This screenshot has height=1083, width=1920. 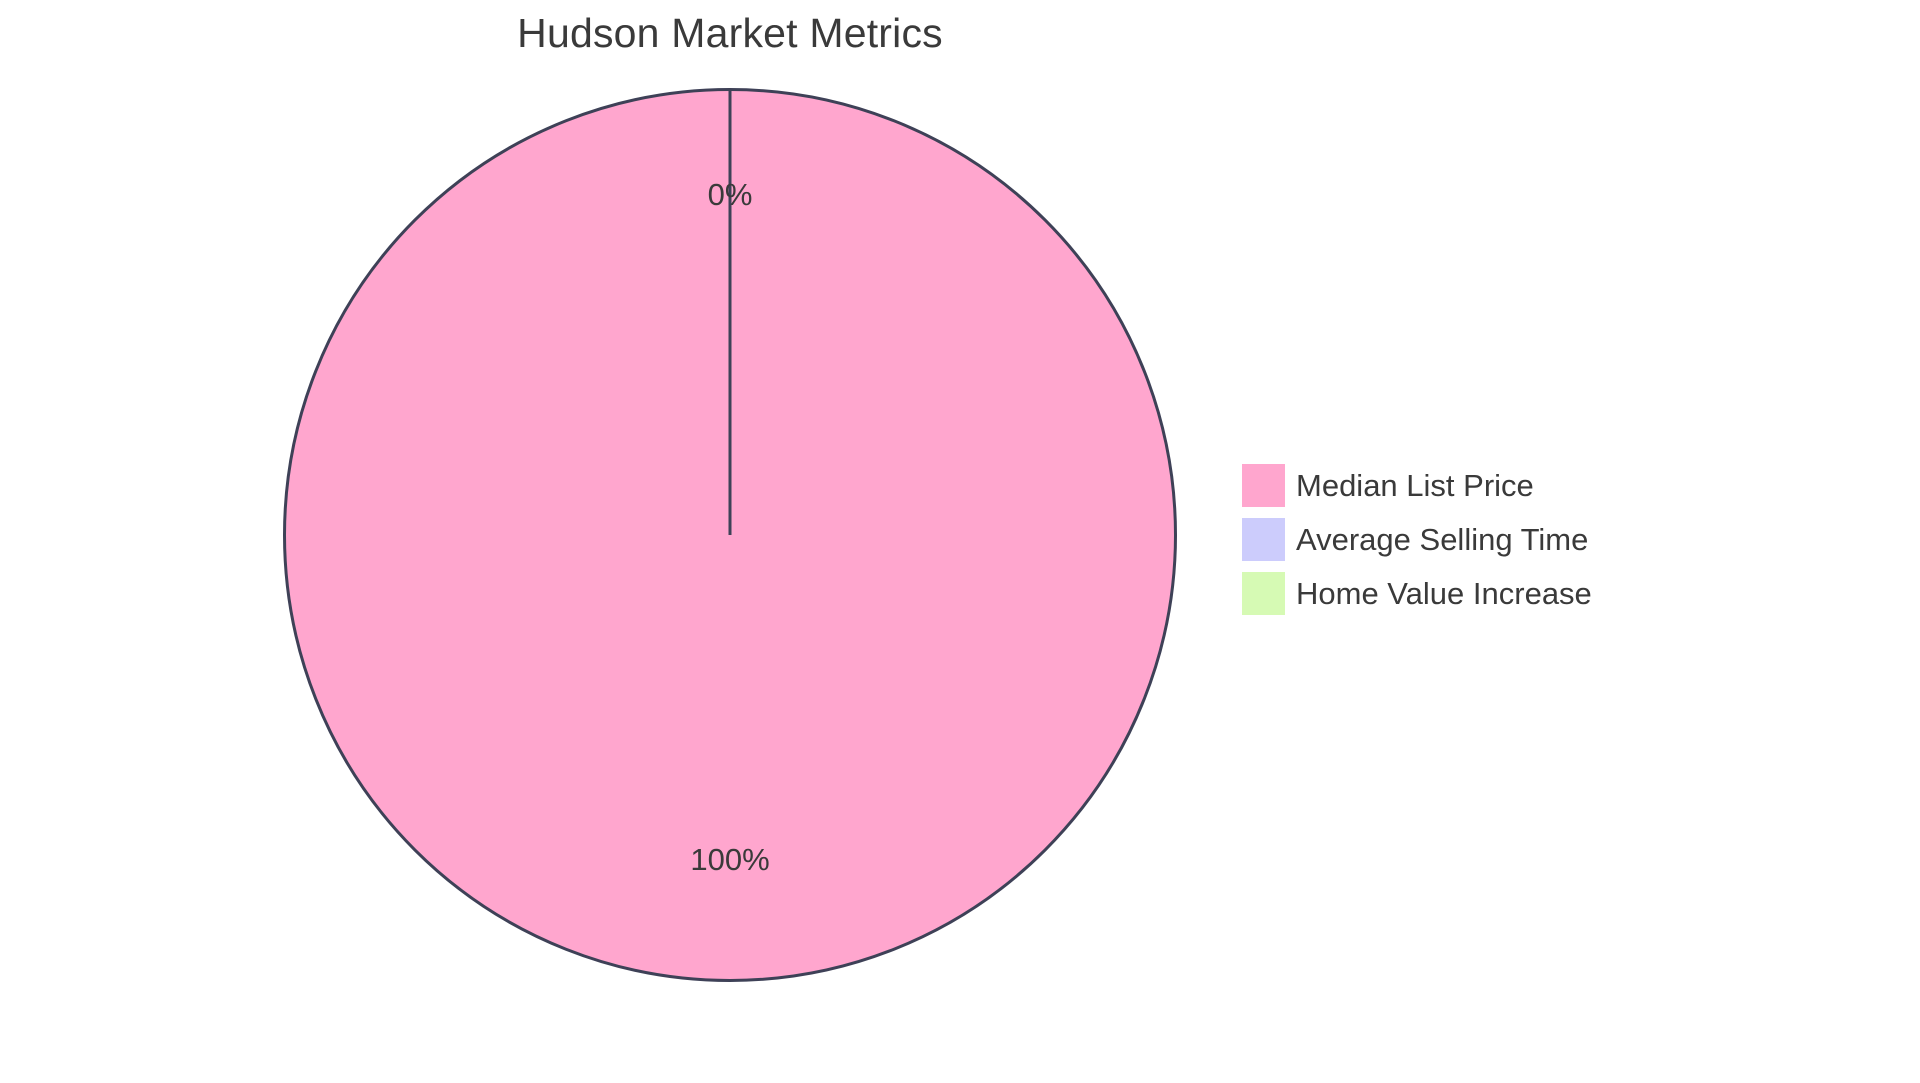 I want to click on legend-item-home-value-increase: Home Value Increase, so click(x=1462, y=593).